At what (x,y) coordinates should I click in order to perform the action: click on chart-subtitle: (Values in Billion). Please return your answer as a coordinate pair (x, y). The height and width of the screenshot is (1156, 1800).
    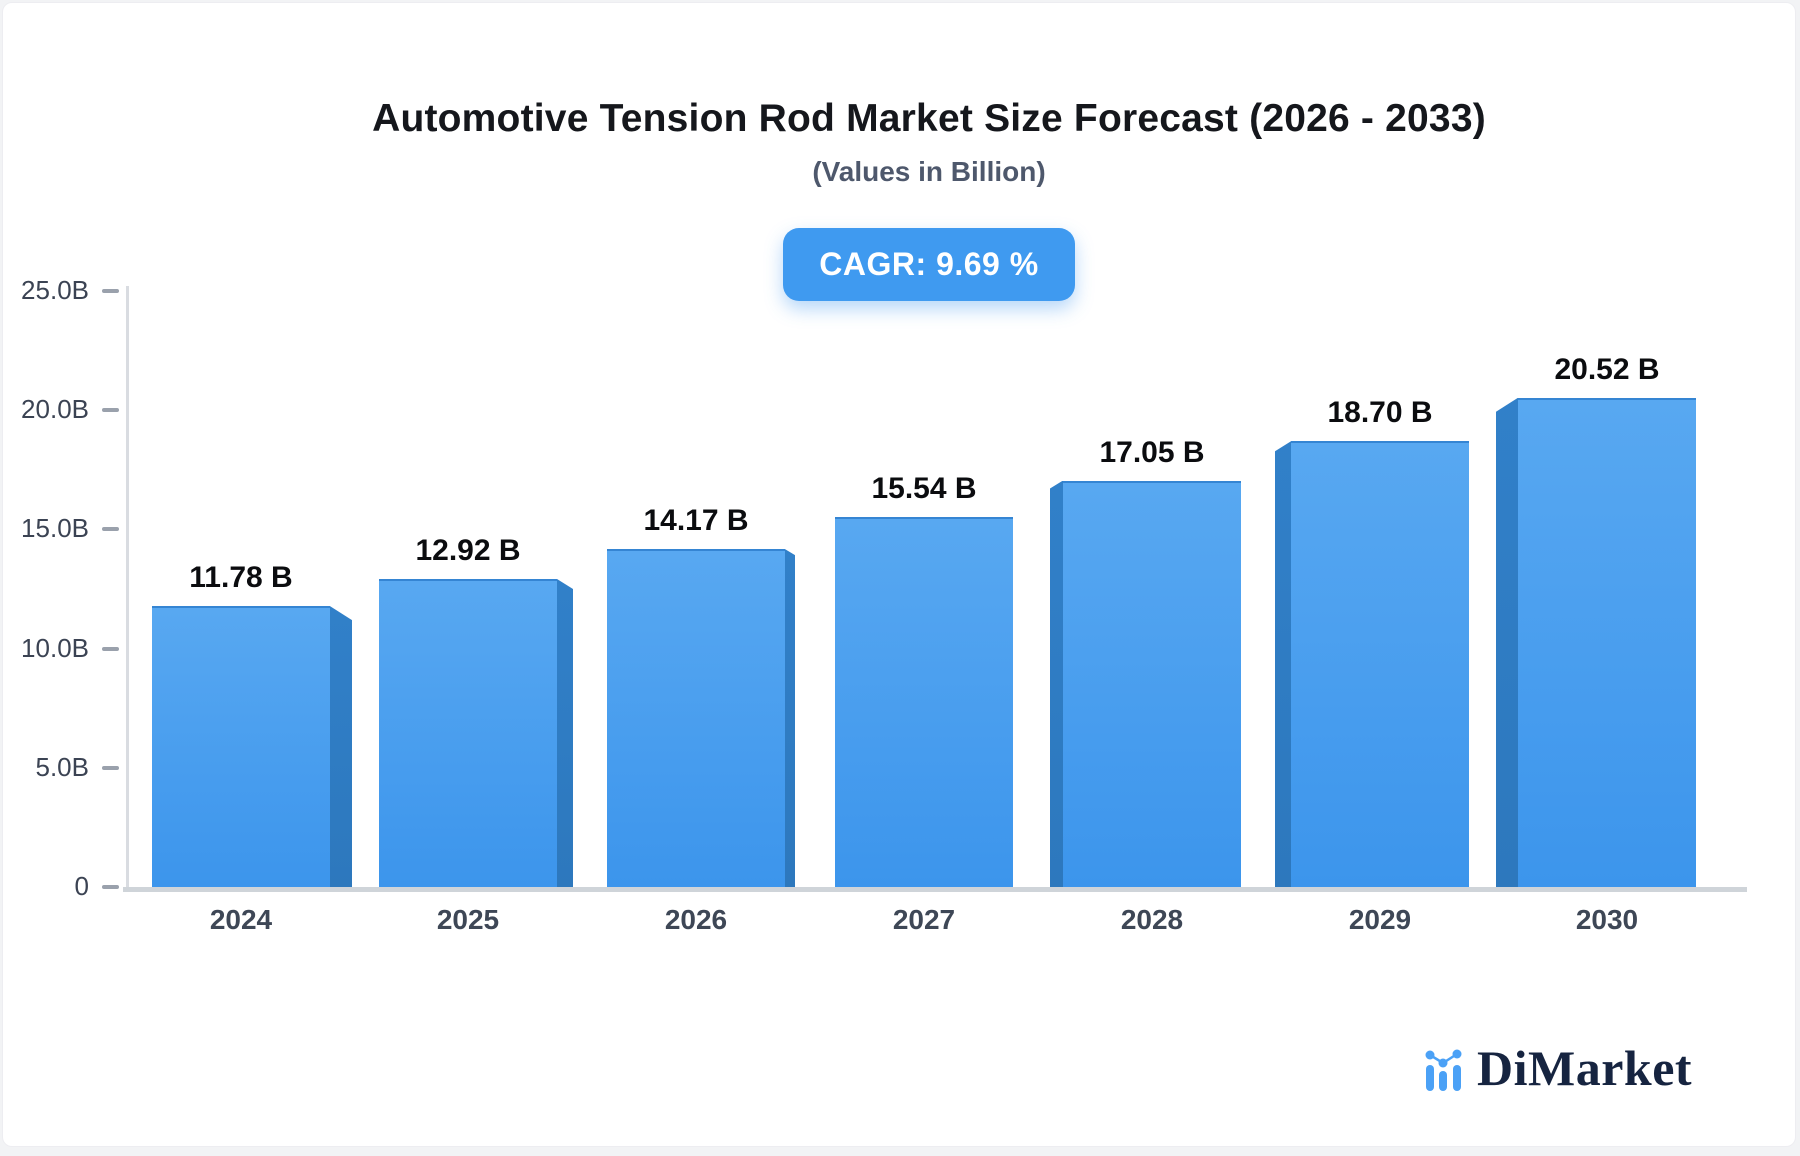
    Looking at the image, I should click on (929, 171).